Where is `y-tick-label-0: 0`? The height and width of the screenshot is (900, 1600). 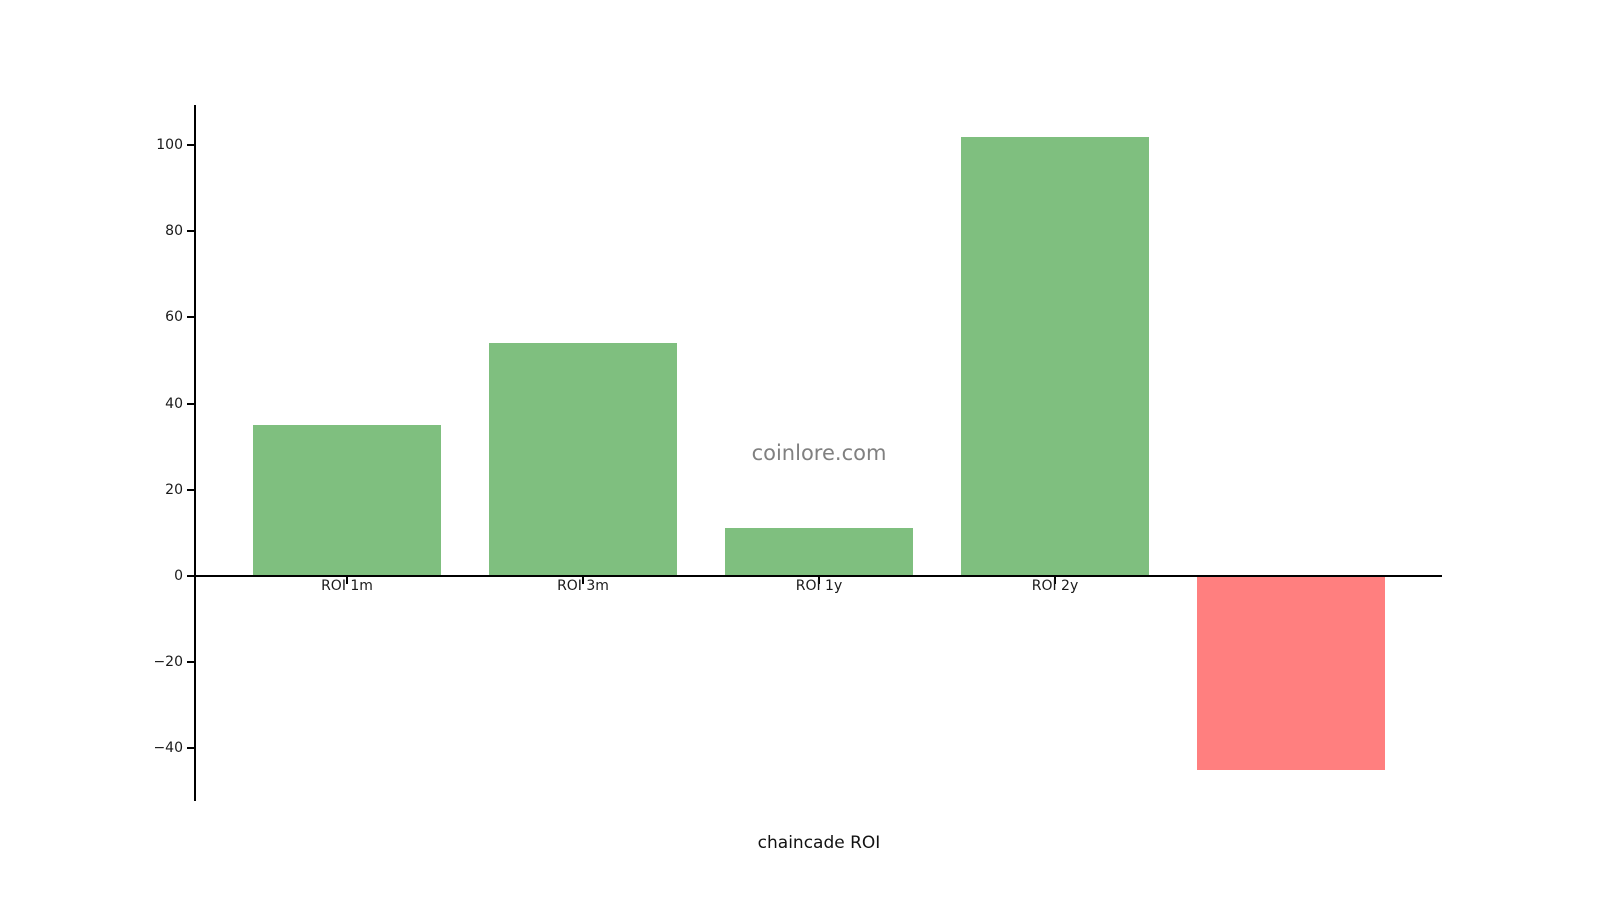 y-tick-label-0: 0 is located at coordinates (178, 575).